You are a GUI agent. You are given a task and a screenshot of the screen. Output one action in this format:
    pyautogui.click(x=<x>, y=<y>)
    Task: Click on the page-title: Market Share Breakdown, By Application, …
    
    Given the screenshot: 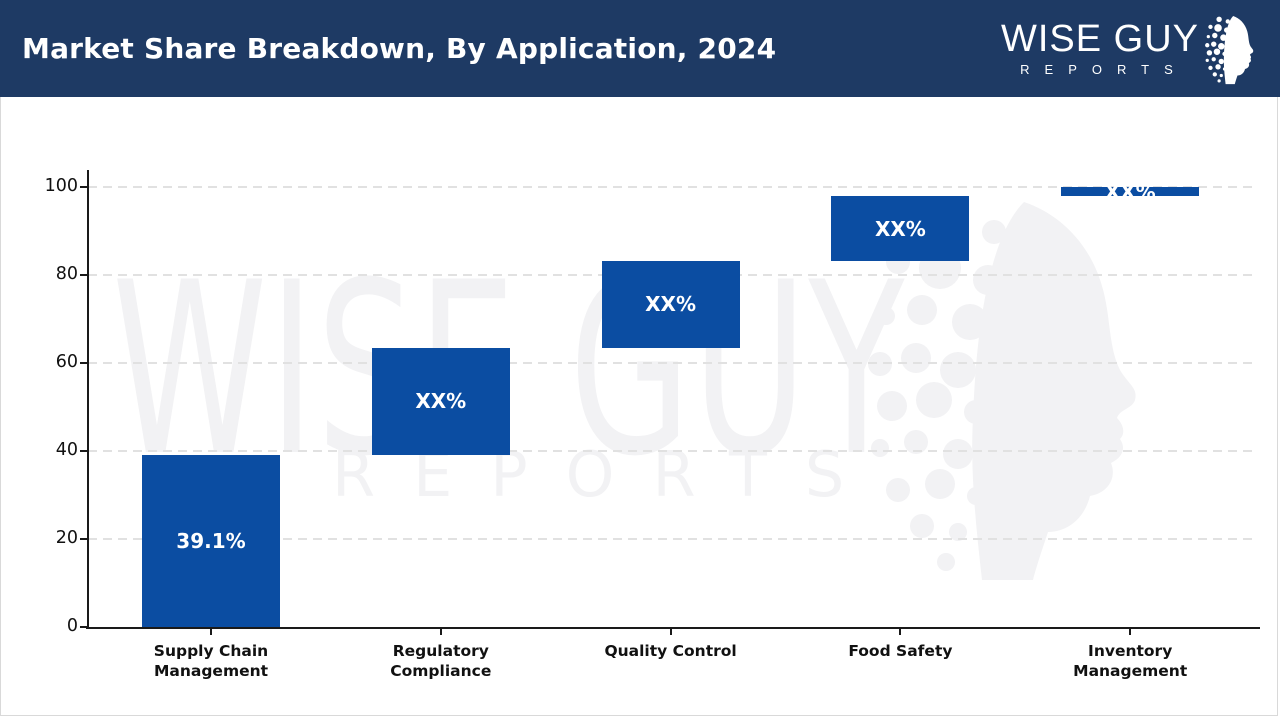 What is the action you would take?
    pyautogui.click(x=399, y=48)
    